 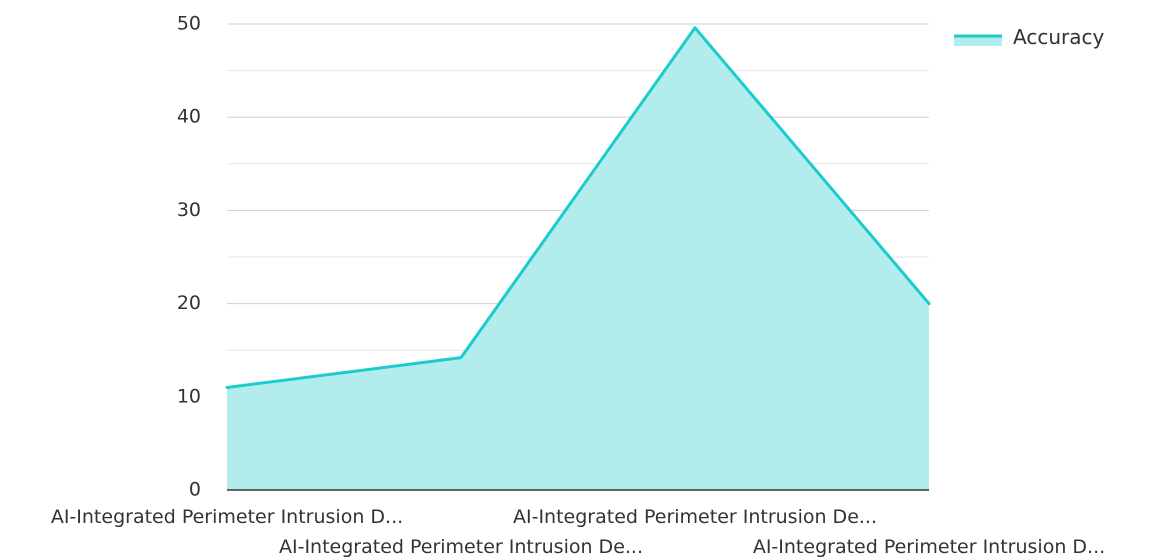 What do you see at coordinates (189, 257) in the screenshot?
I see `y-axis-ticks: 0 10 20 30 40 50` at bounding box center [189, 257].